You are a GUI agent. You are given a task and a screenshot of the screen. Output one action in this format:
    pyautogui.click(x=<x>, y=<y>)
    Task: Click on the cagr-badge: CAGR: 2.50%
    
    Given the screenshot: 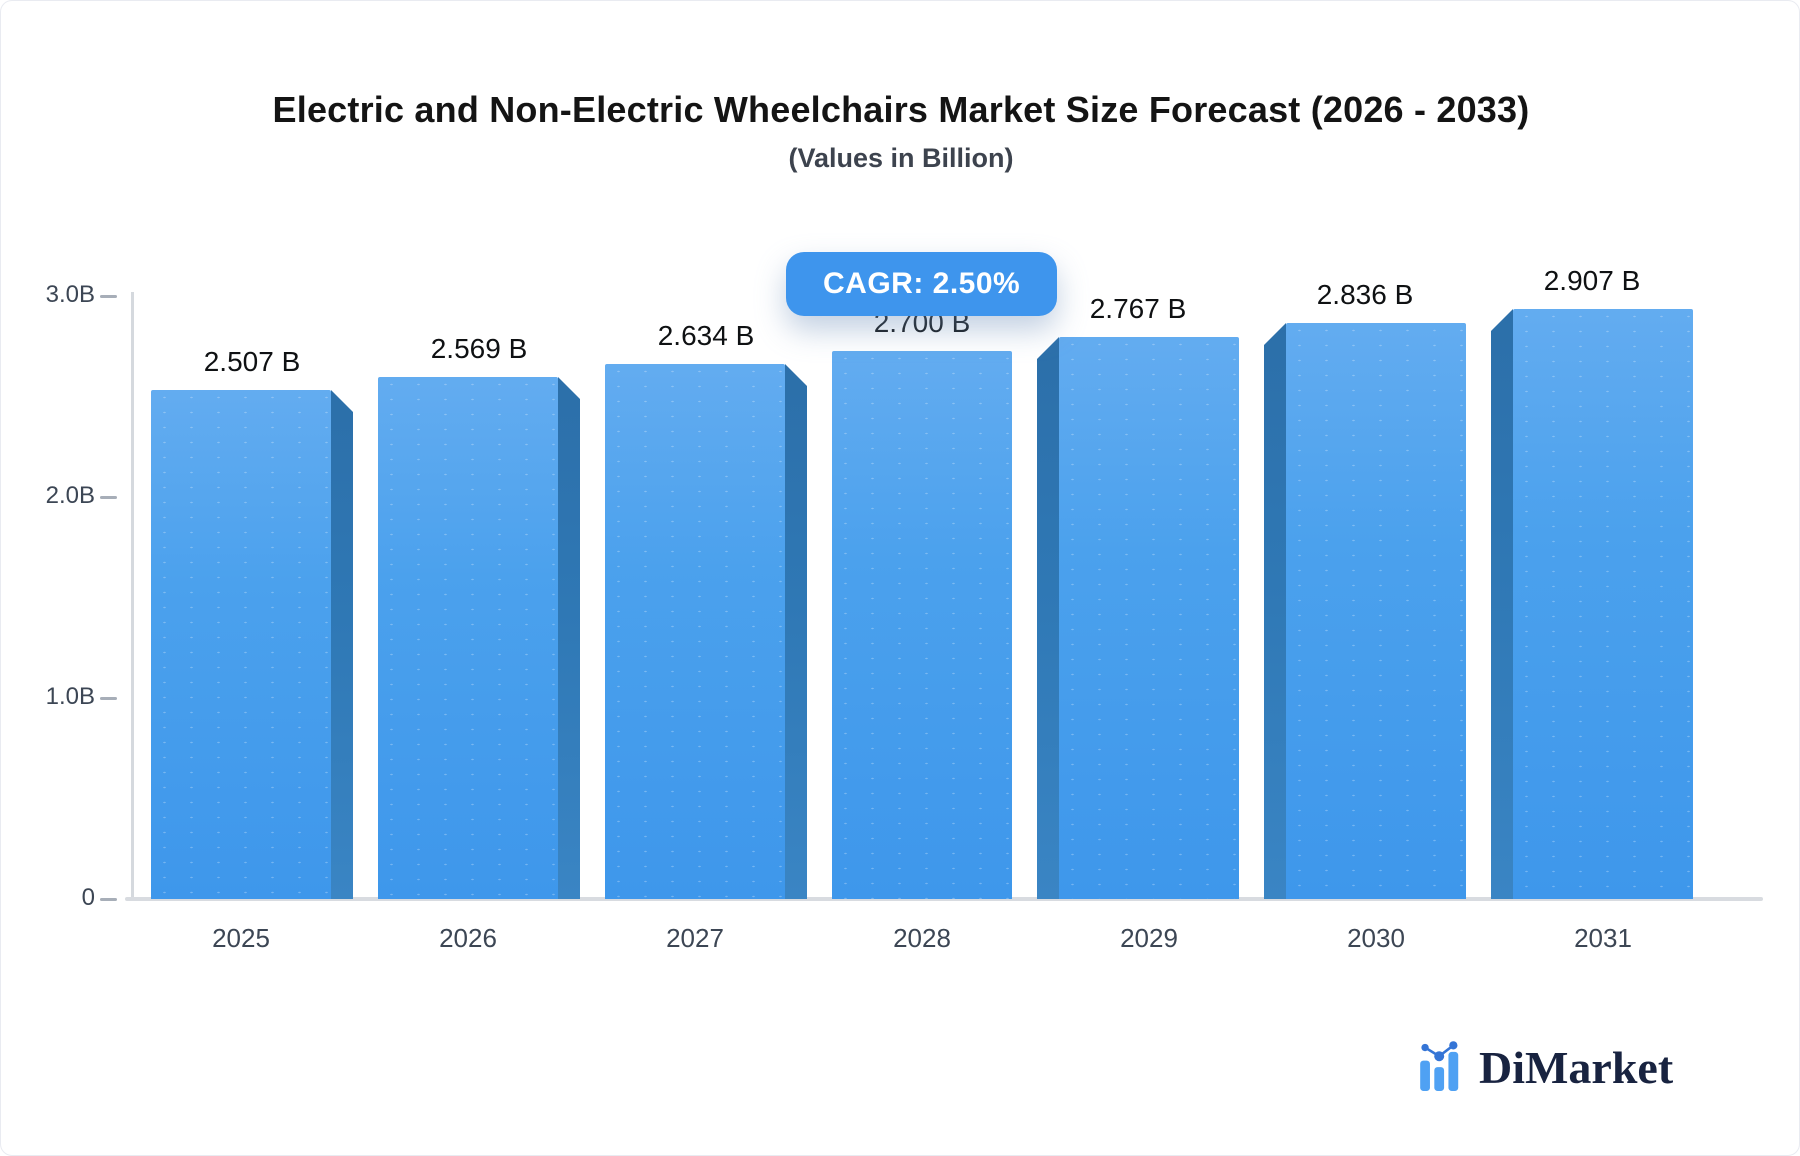 What is the action you would take?
    pyautogui.click(x=922, y=284)
    